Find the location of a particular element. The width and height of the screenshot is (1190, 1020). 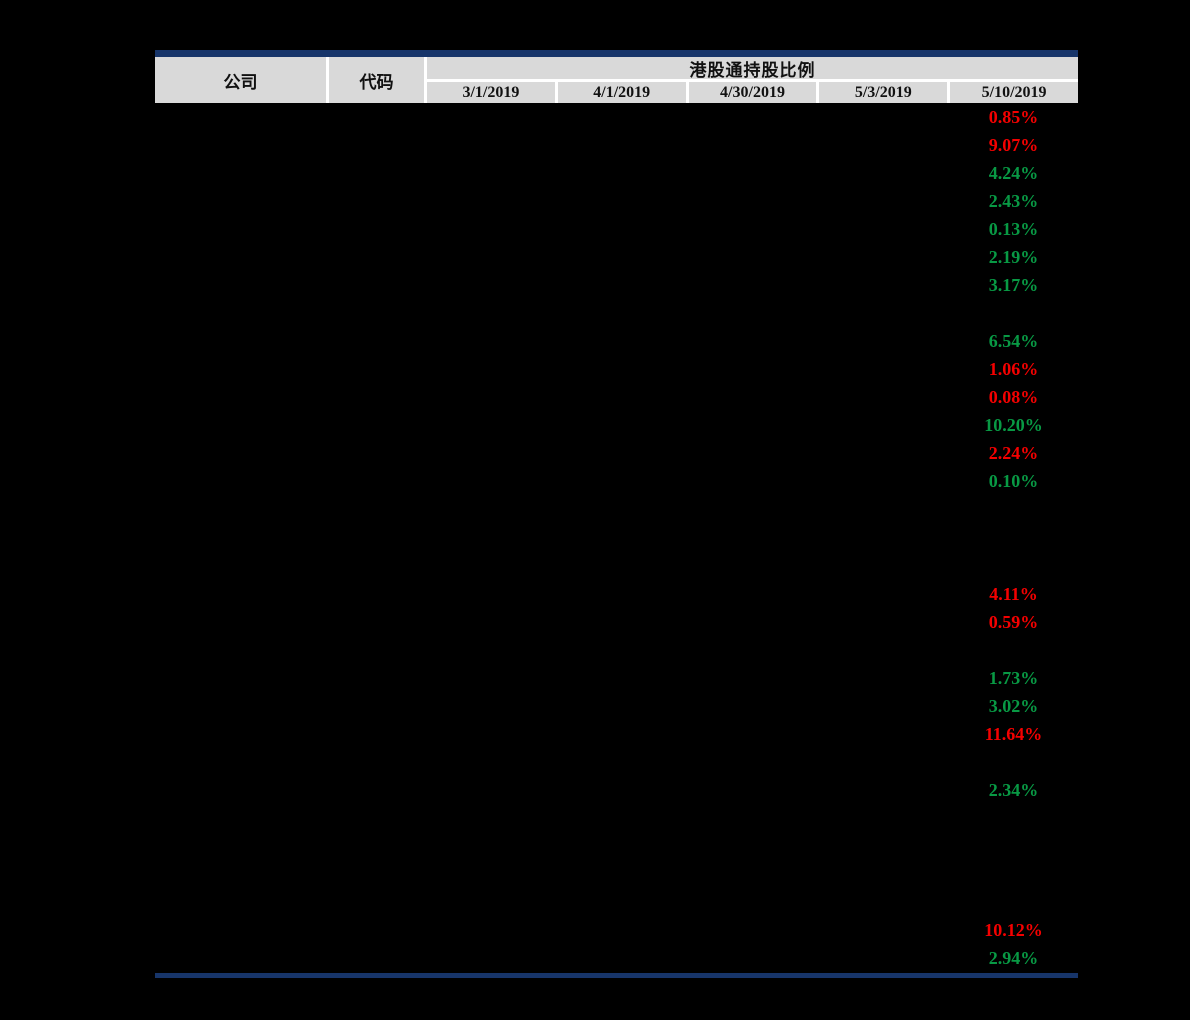

holding-ratio-value: 6.54% is located at coordinates (1013, 341).